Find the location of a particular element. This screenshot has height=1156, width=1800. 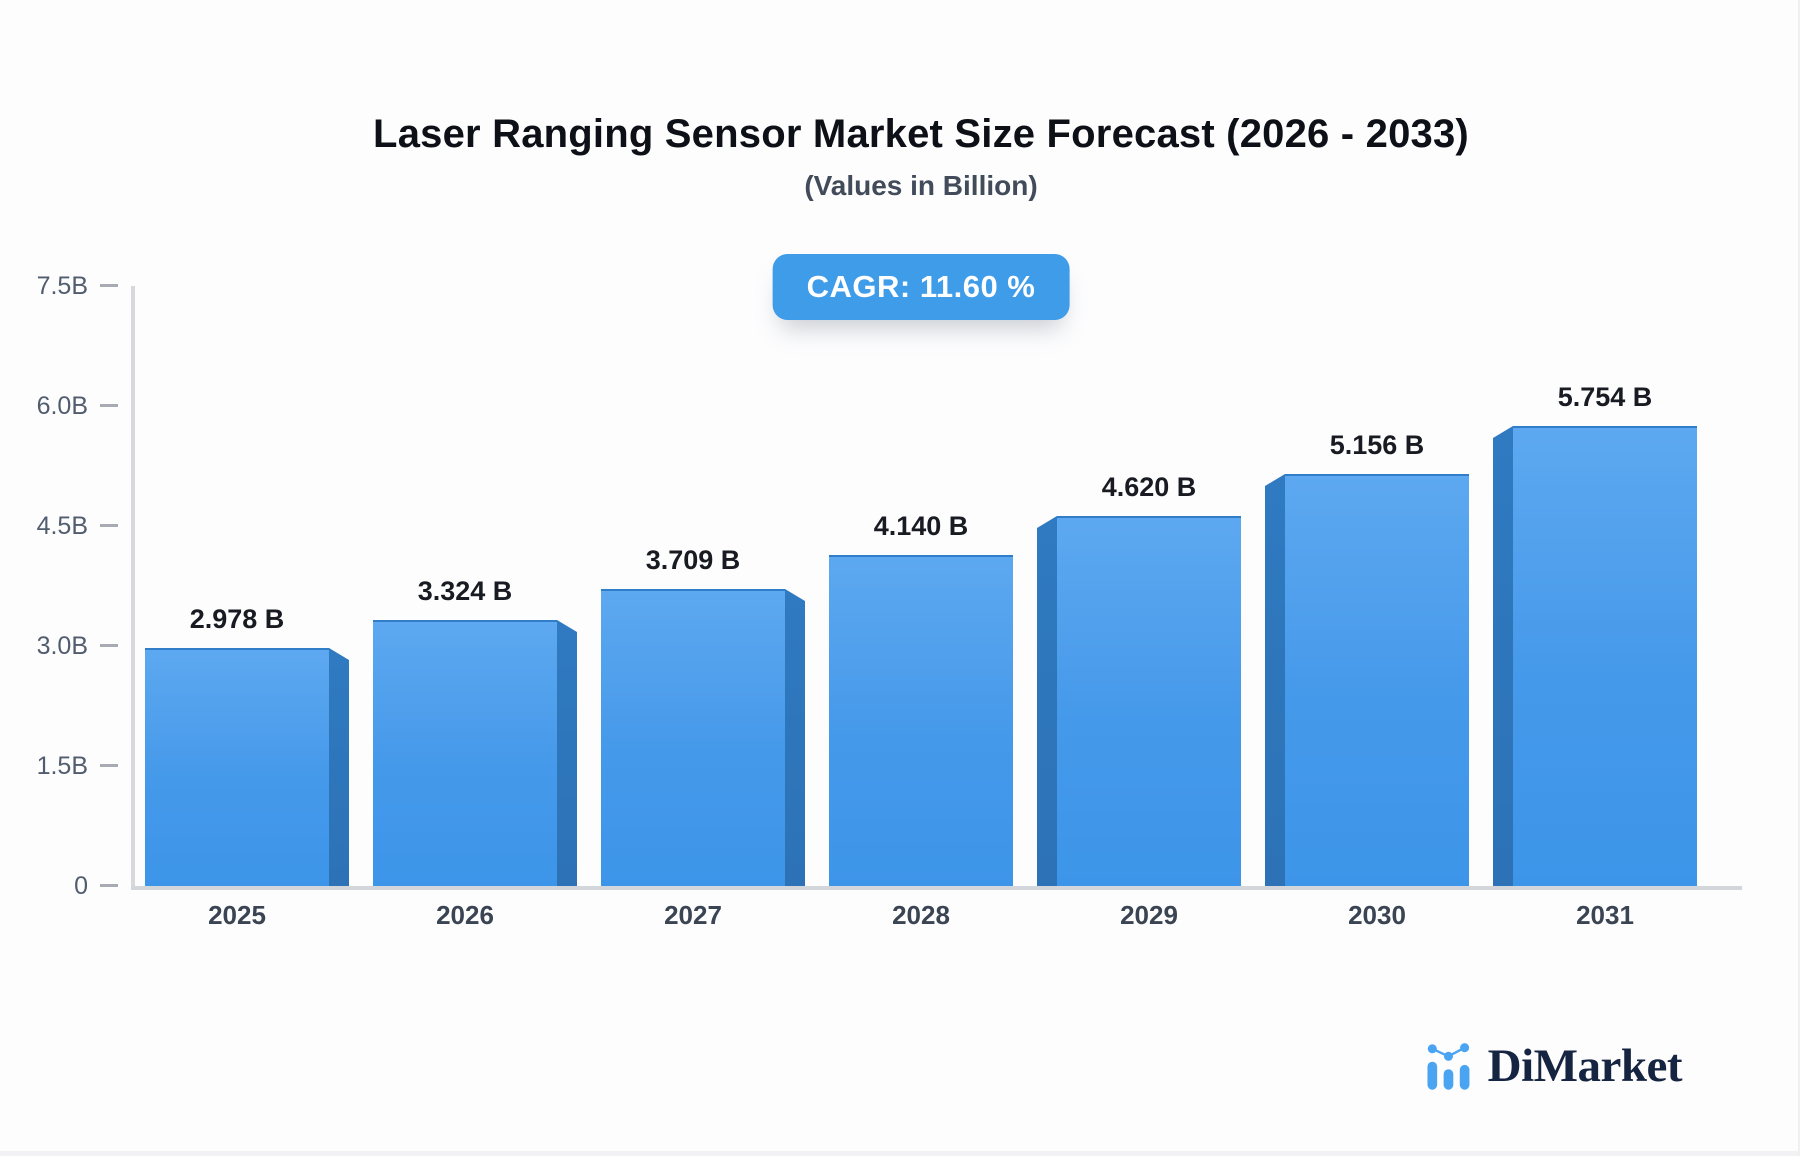

bar-value-label: 5.754 B is located at coordinates (1605, 397).